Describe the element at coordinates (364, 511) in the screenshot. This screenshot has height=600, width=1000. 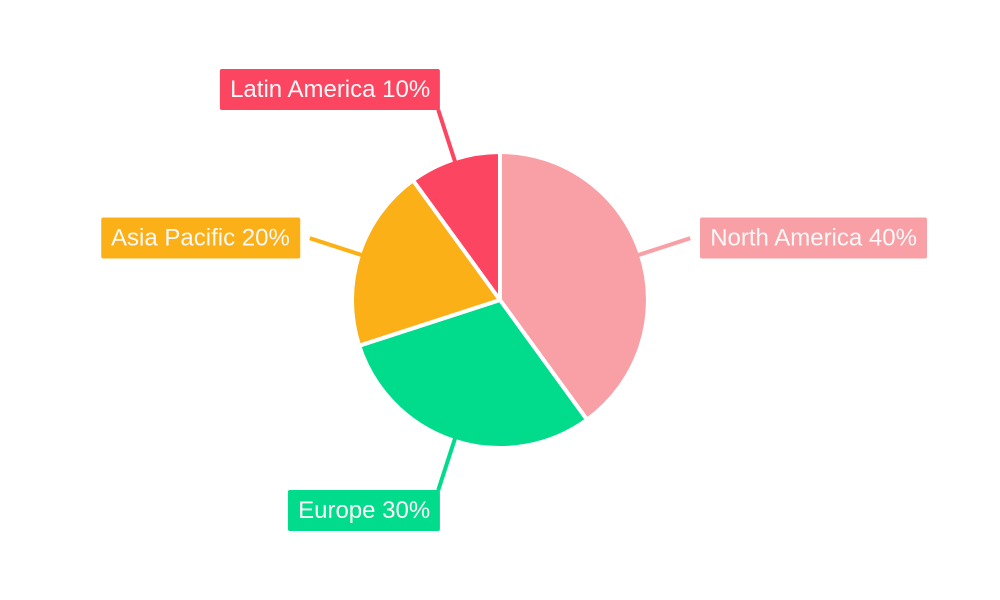
I see `slice-label-europe: Europe 30%` at that location.